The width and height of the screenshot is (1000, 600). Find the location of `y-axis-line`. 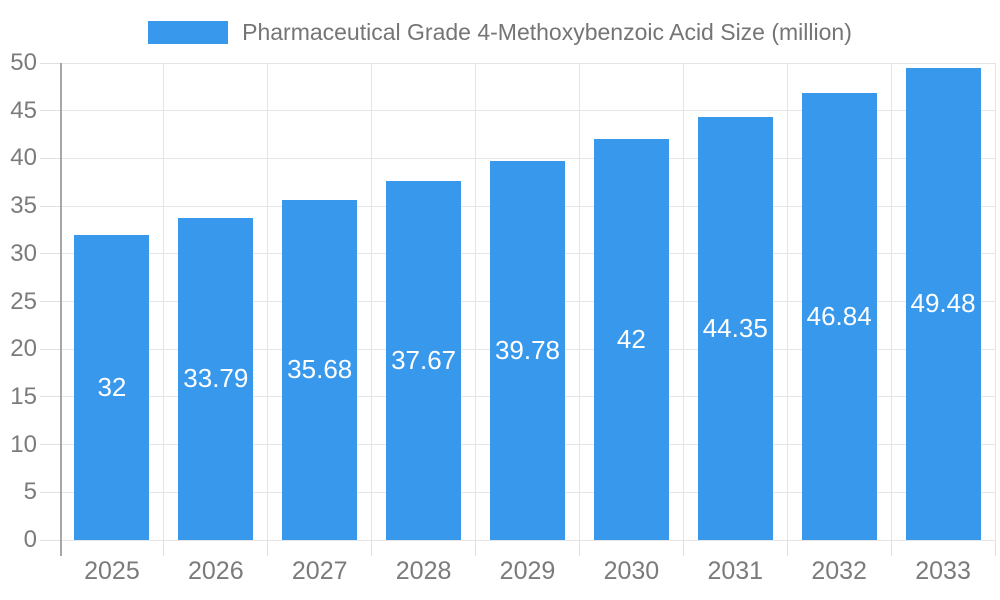

y-axis-line is located at coordinates (61, 309).